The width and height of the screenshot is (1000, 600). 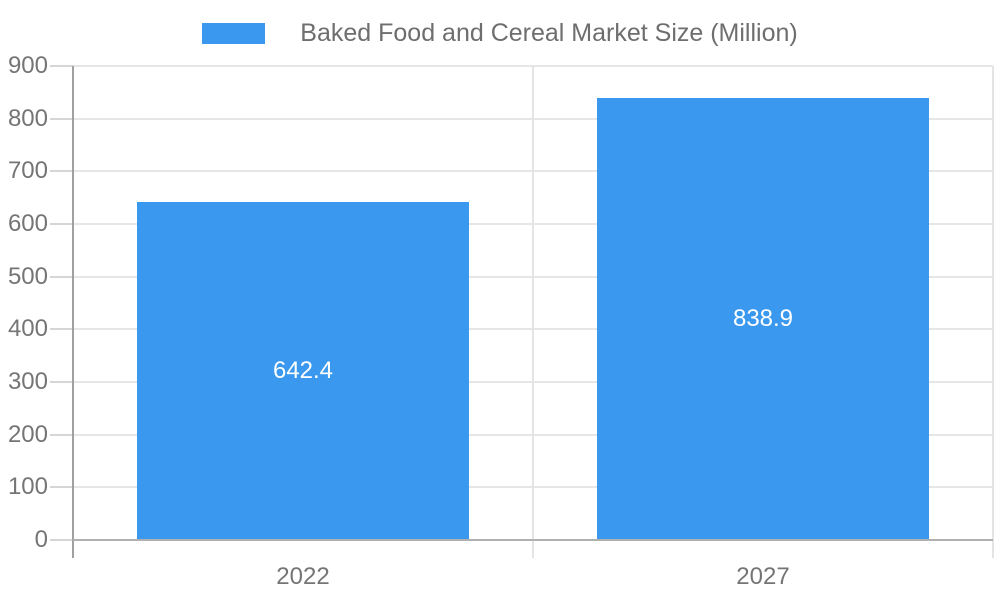 I want to click on plot-right-border, so click(x=993, y=312).